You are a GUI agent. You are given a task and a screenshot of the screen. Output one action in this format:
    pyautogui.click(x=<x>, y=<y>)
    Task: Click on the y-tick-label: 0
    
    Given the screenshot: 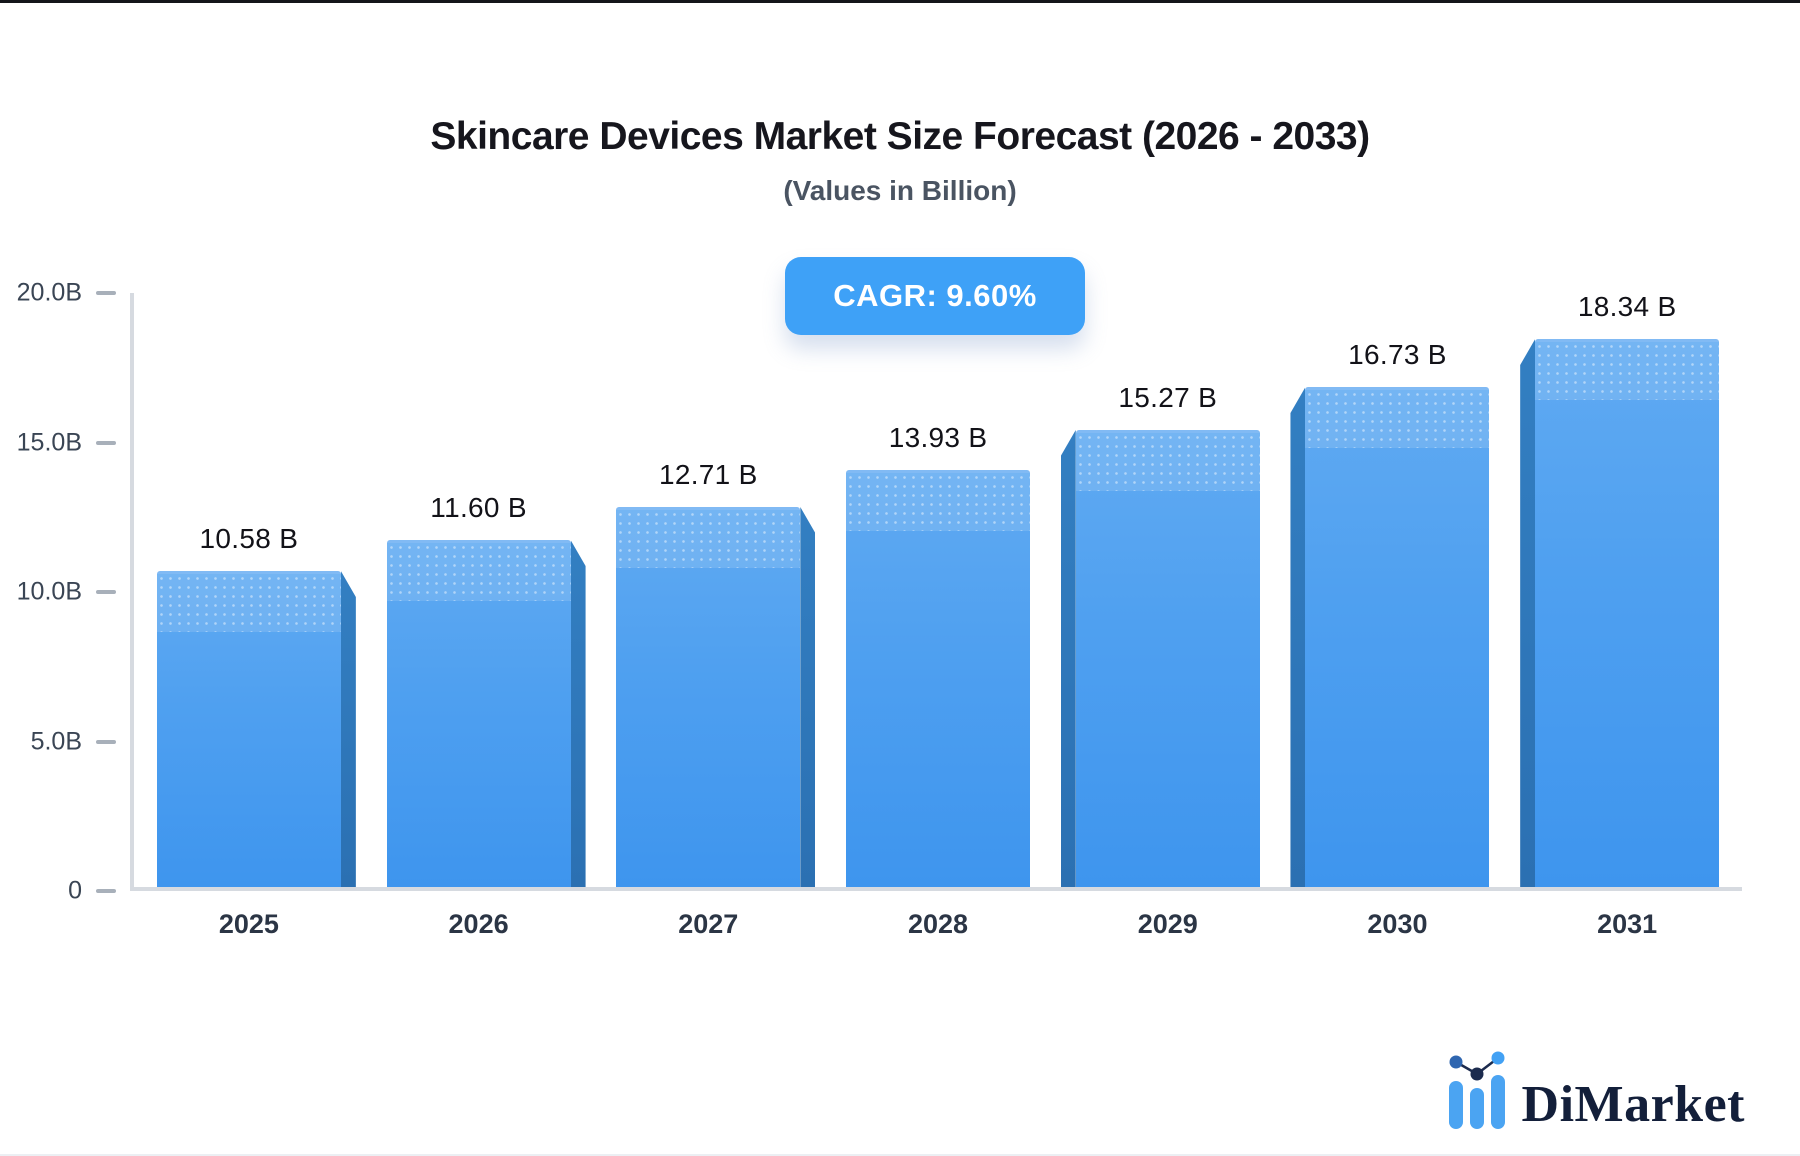 What is the action you would take?
    pyautogui.click(x=75, y=890)
    